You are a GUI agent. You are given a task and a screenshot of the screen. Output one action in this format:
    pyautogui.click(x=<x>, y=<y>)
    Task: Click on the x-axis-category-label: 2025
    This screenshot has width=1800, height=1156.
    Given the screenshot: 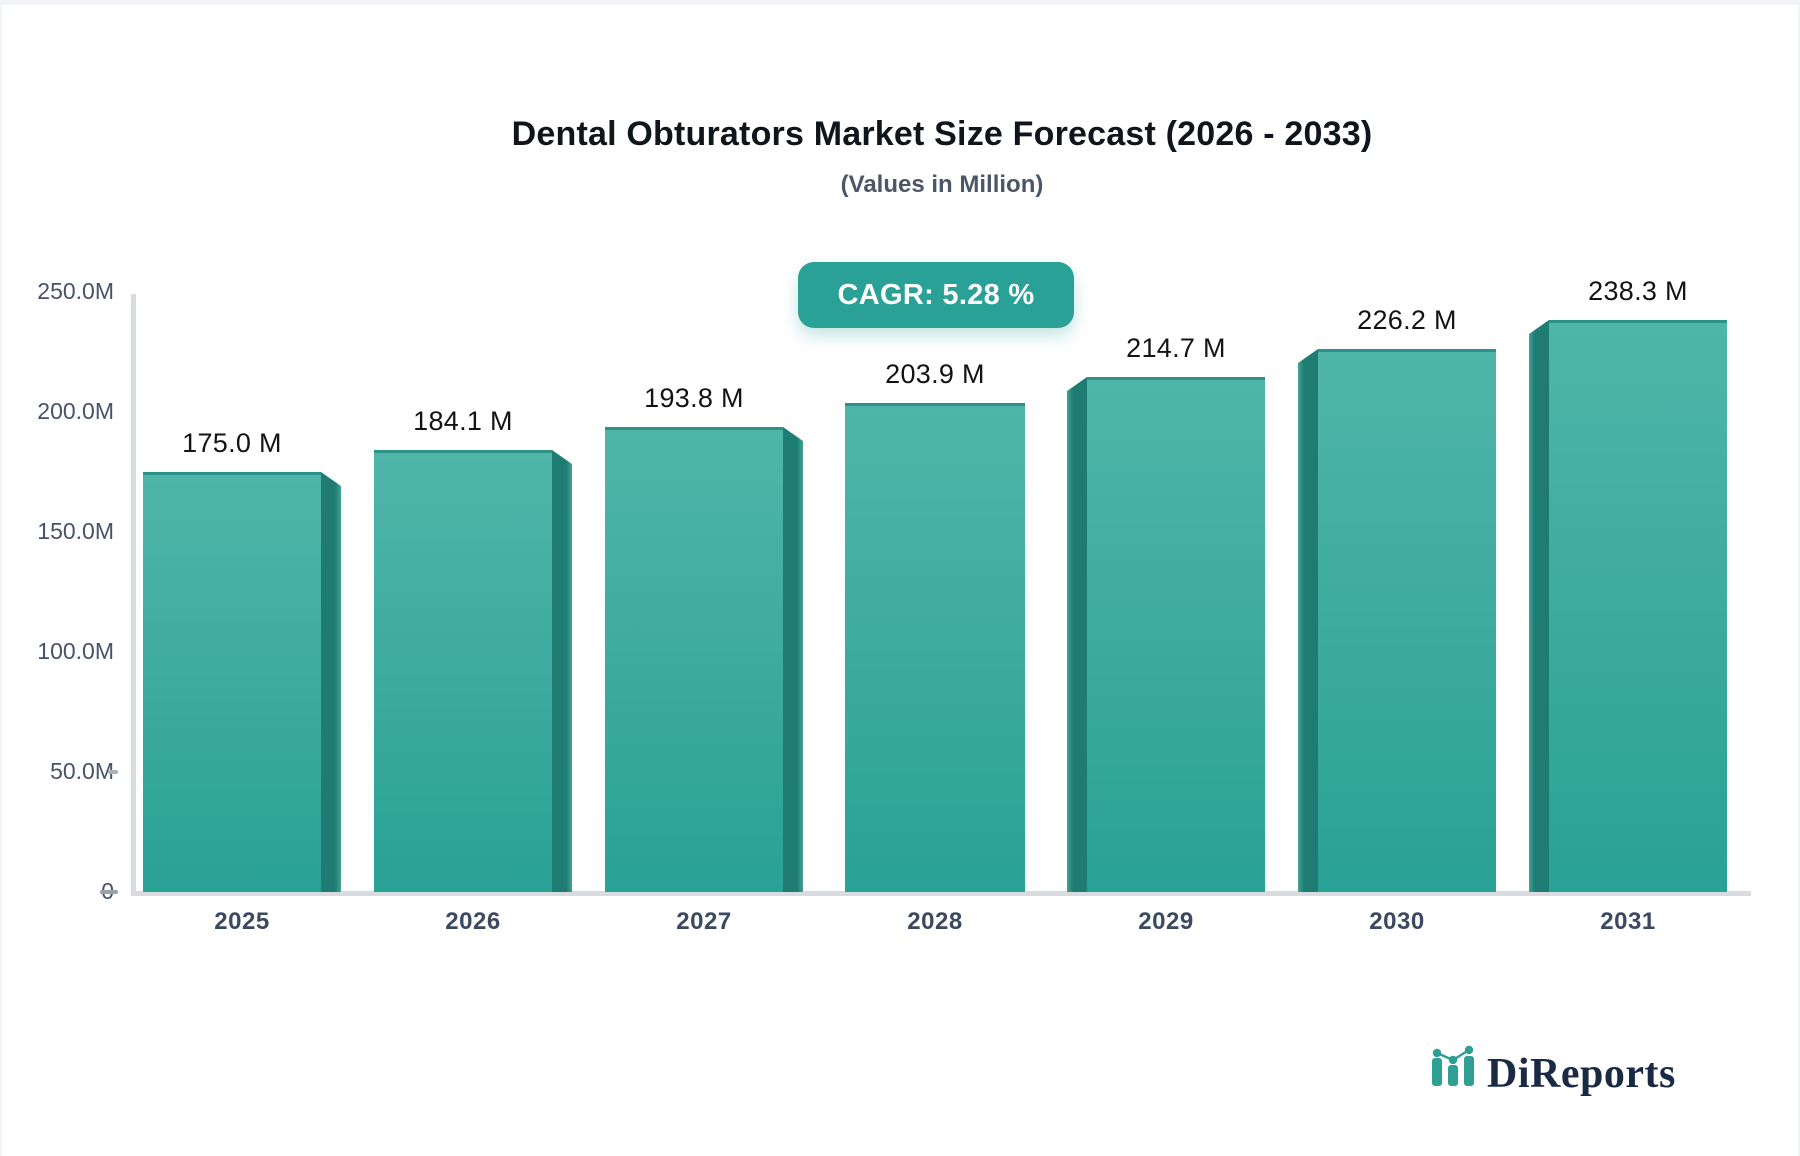 What is the action you would take?
    pyautogui.click(x=242, y=921)
    